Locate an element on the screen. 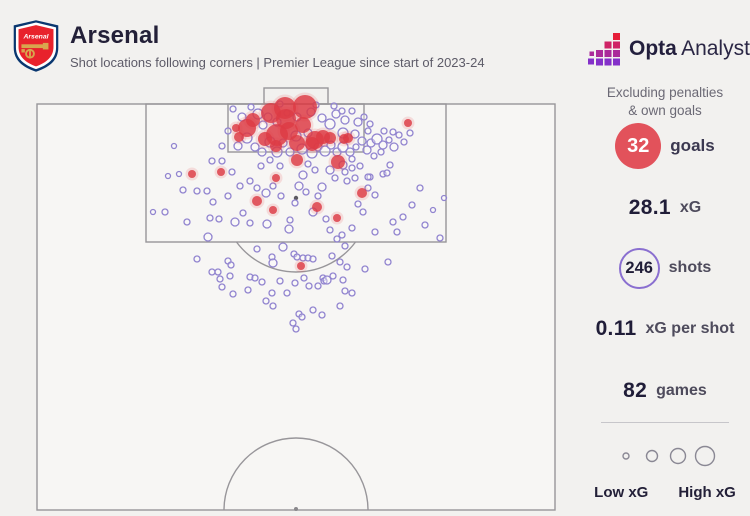 Image resolution: width=750 pixels, height=516 pixels. legend-high-xg-label: High xG is located at coordinates (707, 492).